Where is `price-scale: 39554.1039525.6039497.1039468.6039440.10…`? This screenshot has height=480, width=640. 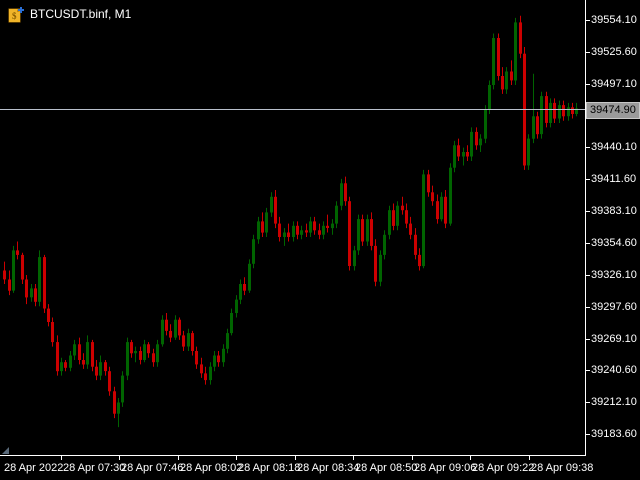 price-scale: 39554.1039525.6039497.1039468.6039440.10… is located at coordinates (613, 227).